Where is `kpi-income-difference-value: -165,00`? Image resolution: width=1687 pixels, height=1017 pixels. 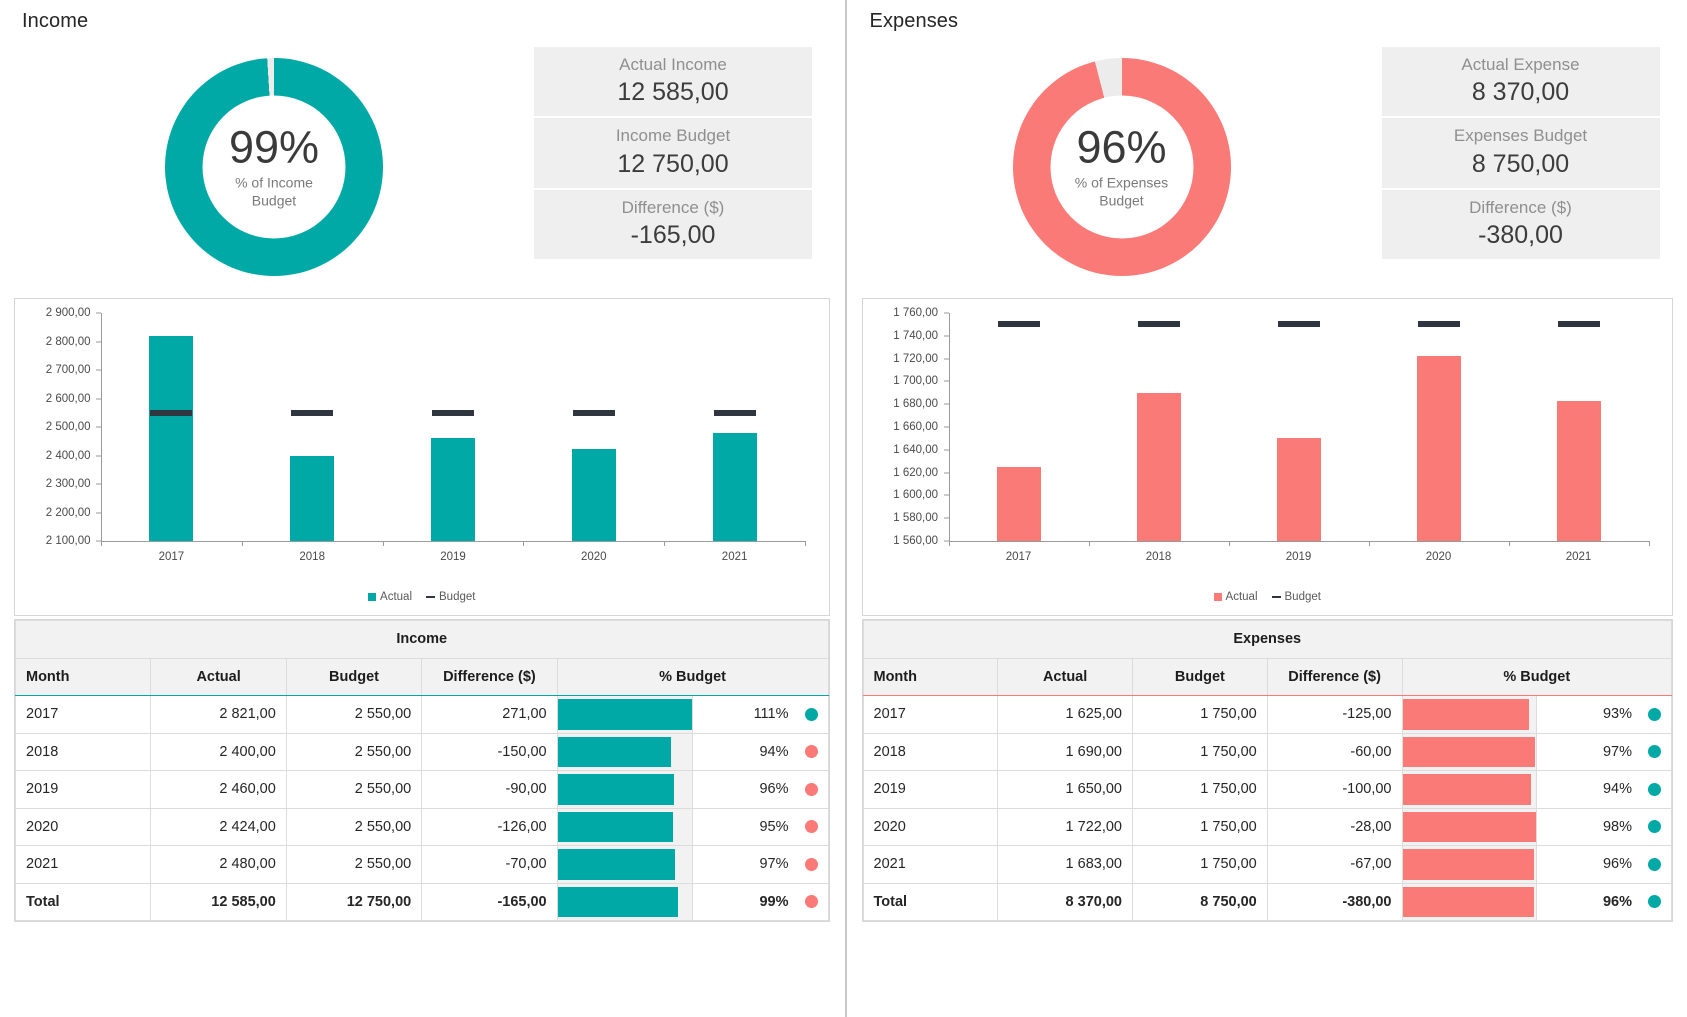
kpi-income-difference-value: -165,00 is located at coordinates (673, 235).